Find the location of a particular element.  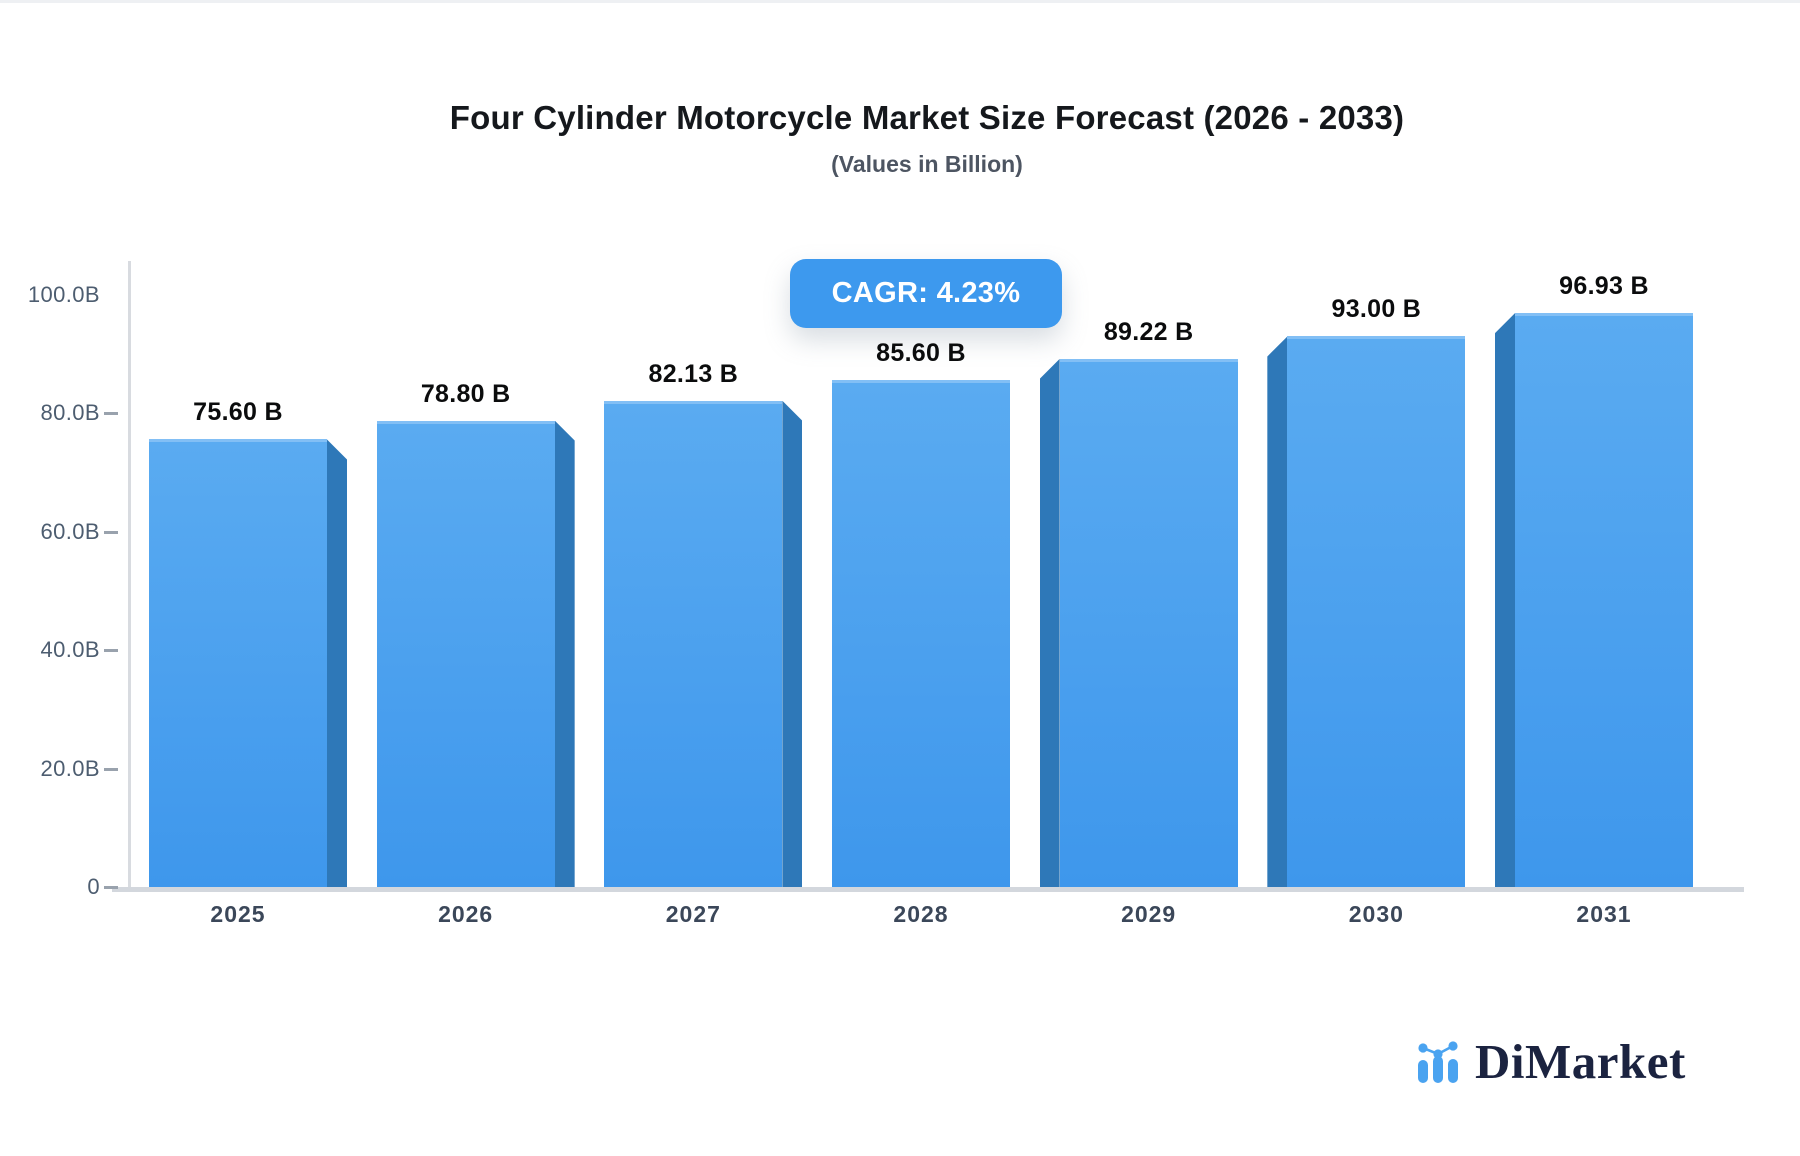

x-axis-baseline is located at coordinates (928, 889).